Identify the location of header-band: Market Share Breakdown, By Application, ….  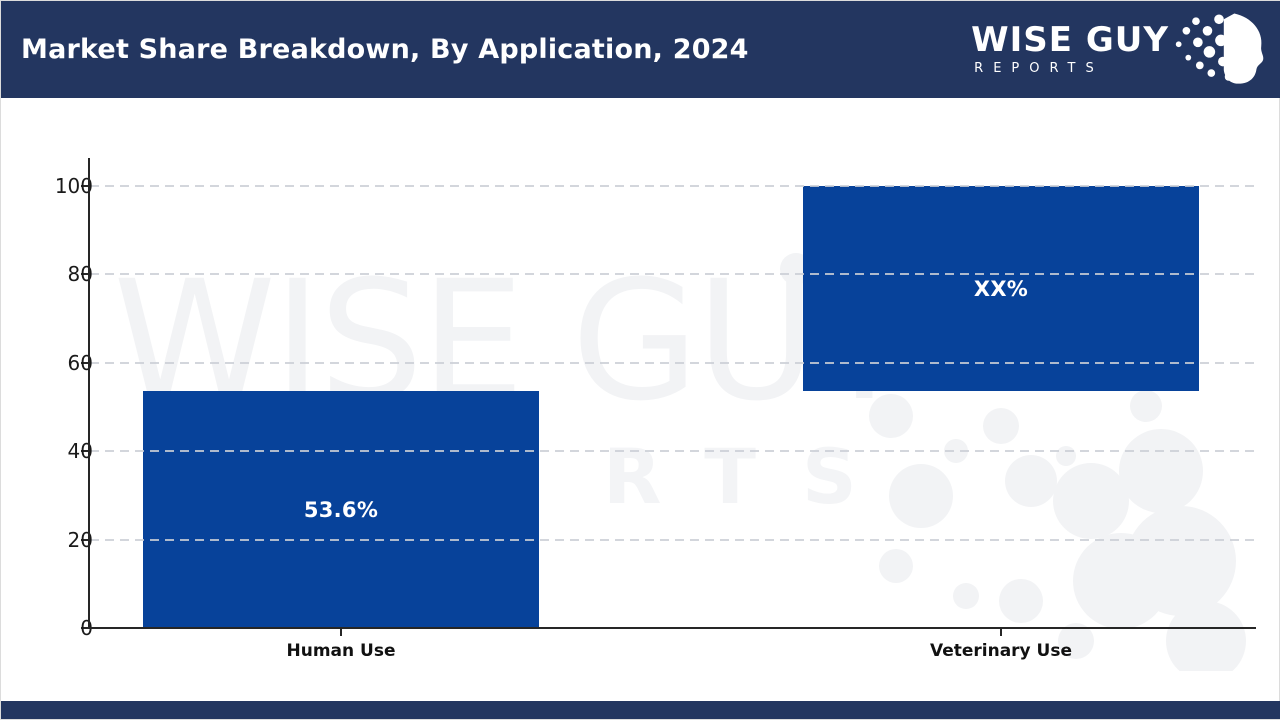
(640, 49).